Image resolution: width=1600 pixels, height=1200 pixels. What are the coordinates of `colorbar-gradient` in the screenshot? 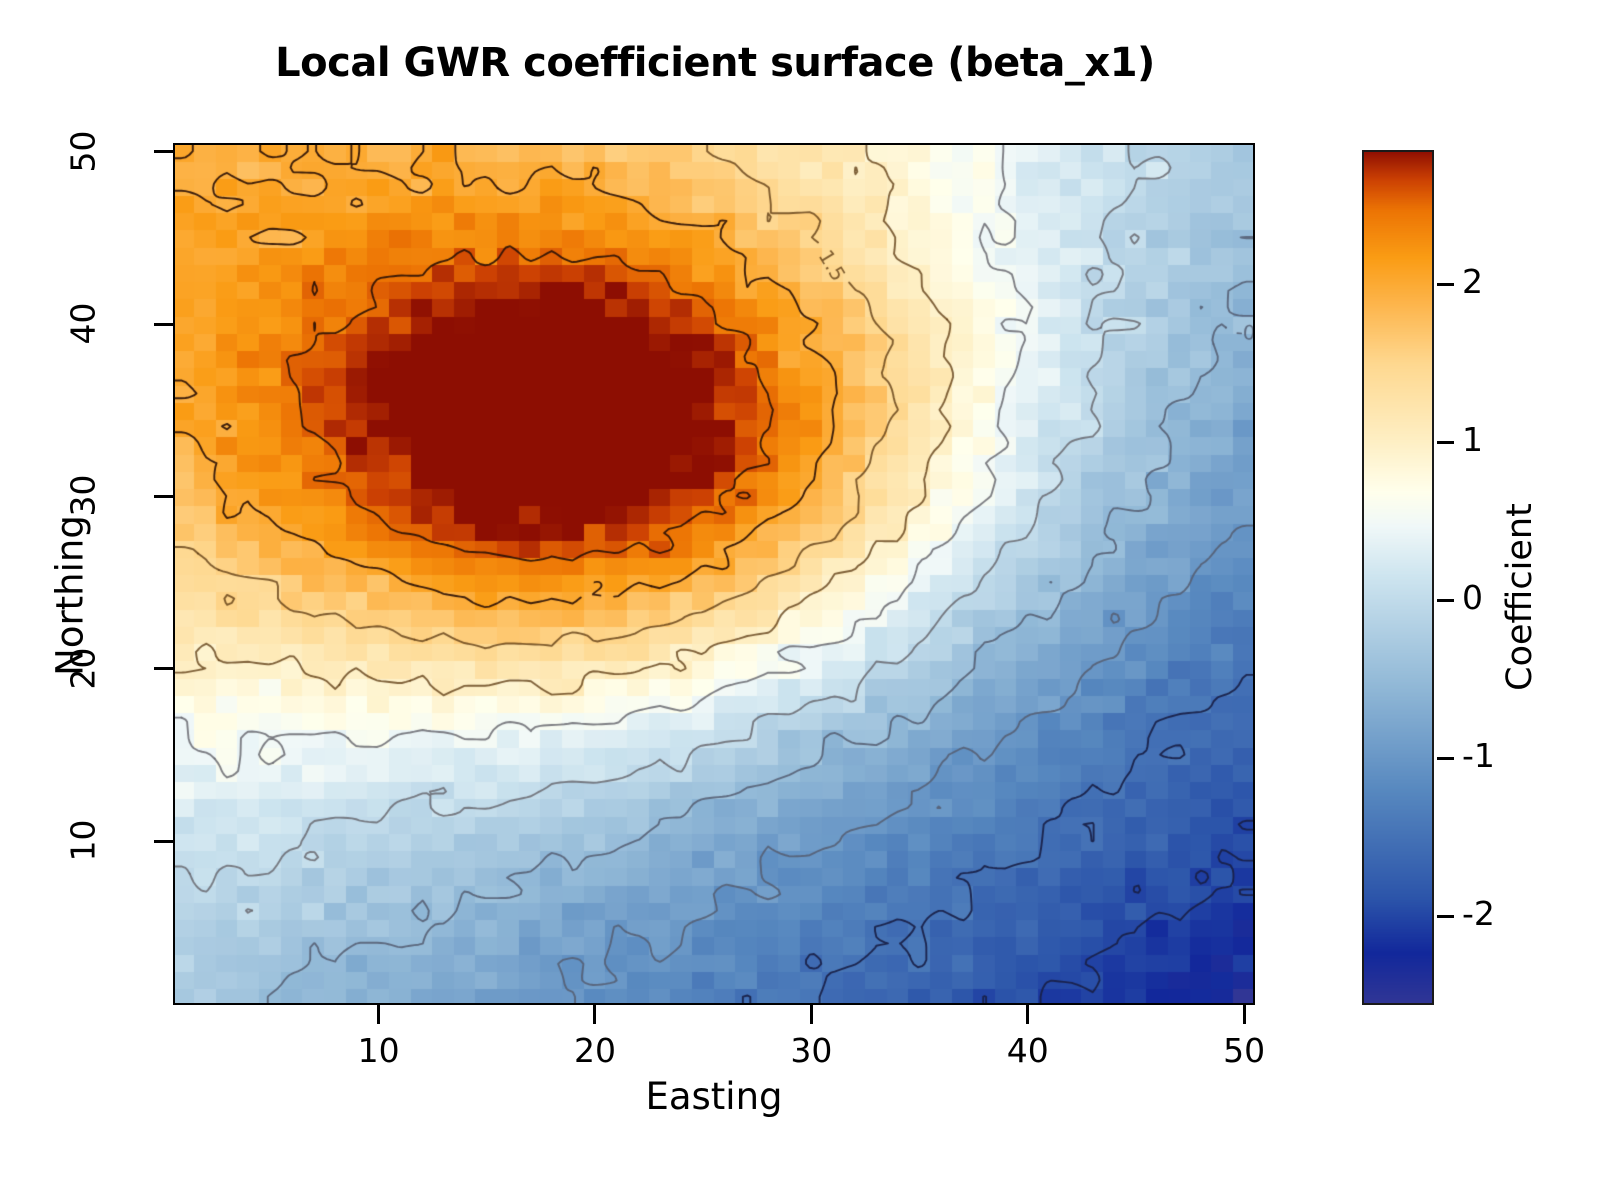 It's located at (1398, 577).